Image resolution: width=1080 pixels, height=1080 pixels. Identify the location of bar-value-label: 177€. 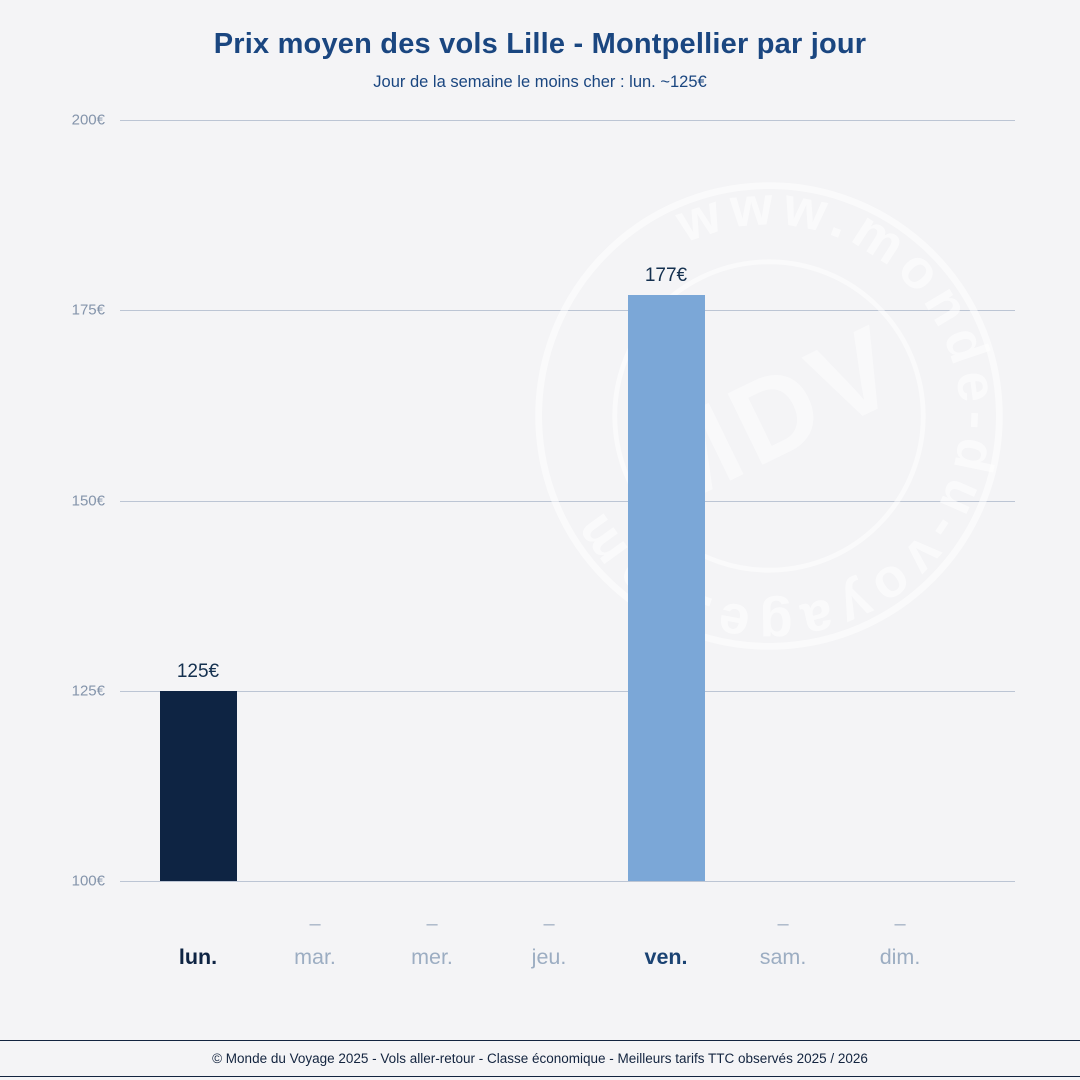
(666, 276).